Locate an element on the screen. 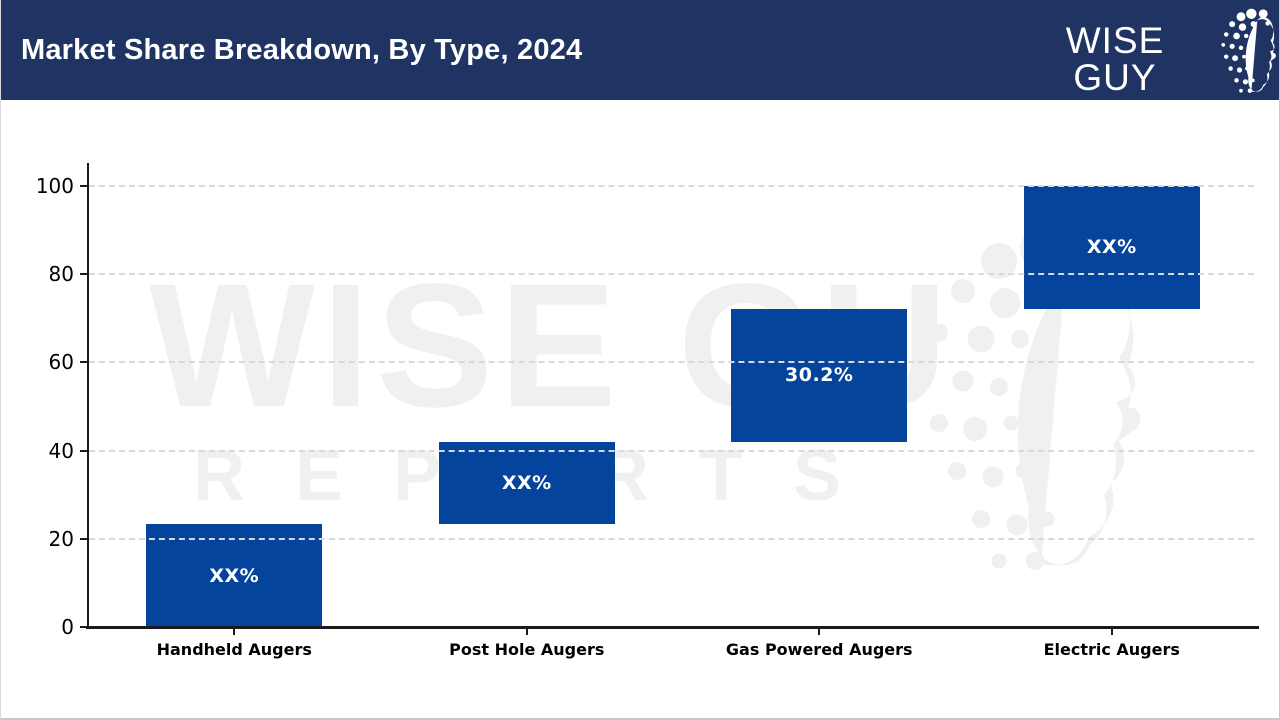  y-tick-label: 0 is located at coordinates (67, 627).